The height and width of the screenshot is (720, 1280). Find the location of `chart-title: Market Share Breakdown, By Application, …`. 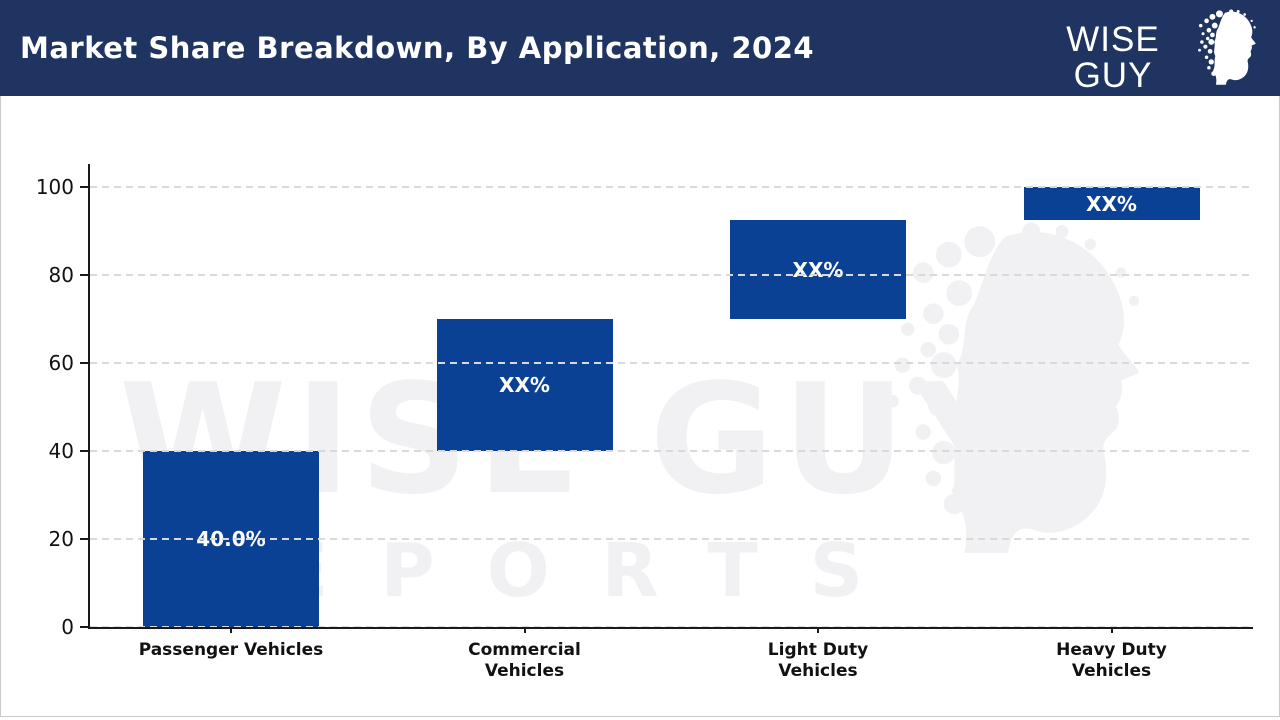

chart-title: Market Share Breakdown, By Application, … is located at coordinates (417, 48).